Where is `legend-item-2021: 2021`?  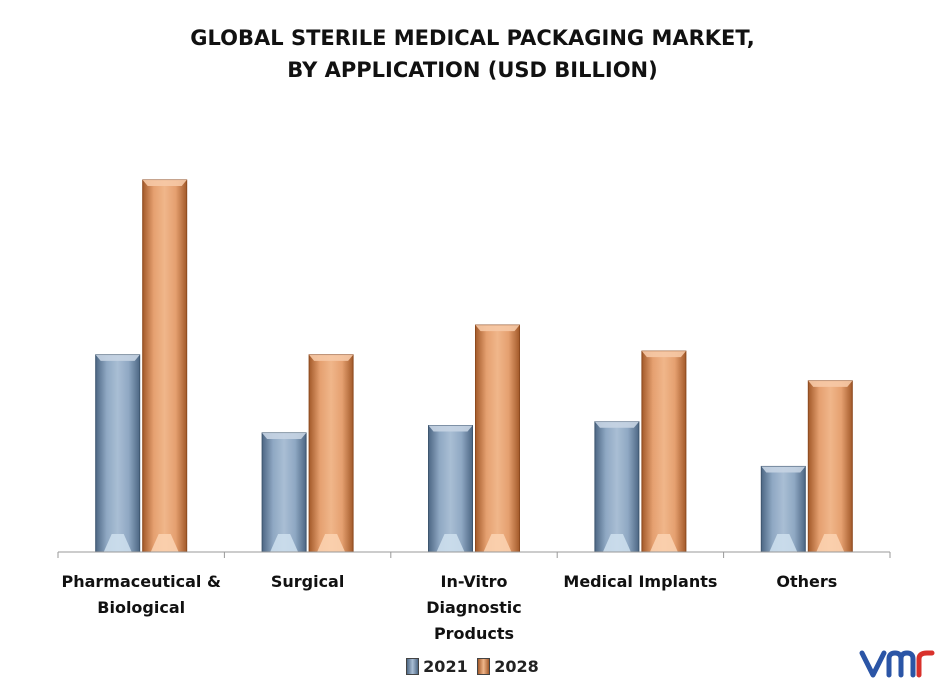 legend-item-2021: 2021 is located at coordinates (437, 666).